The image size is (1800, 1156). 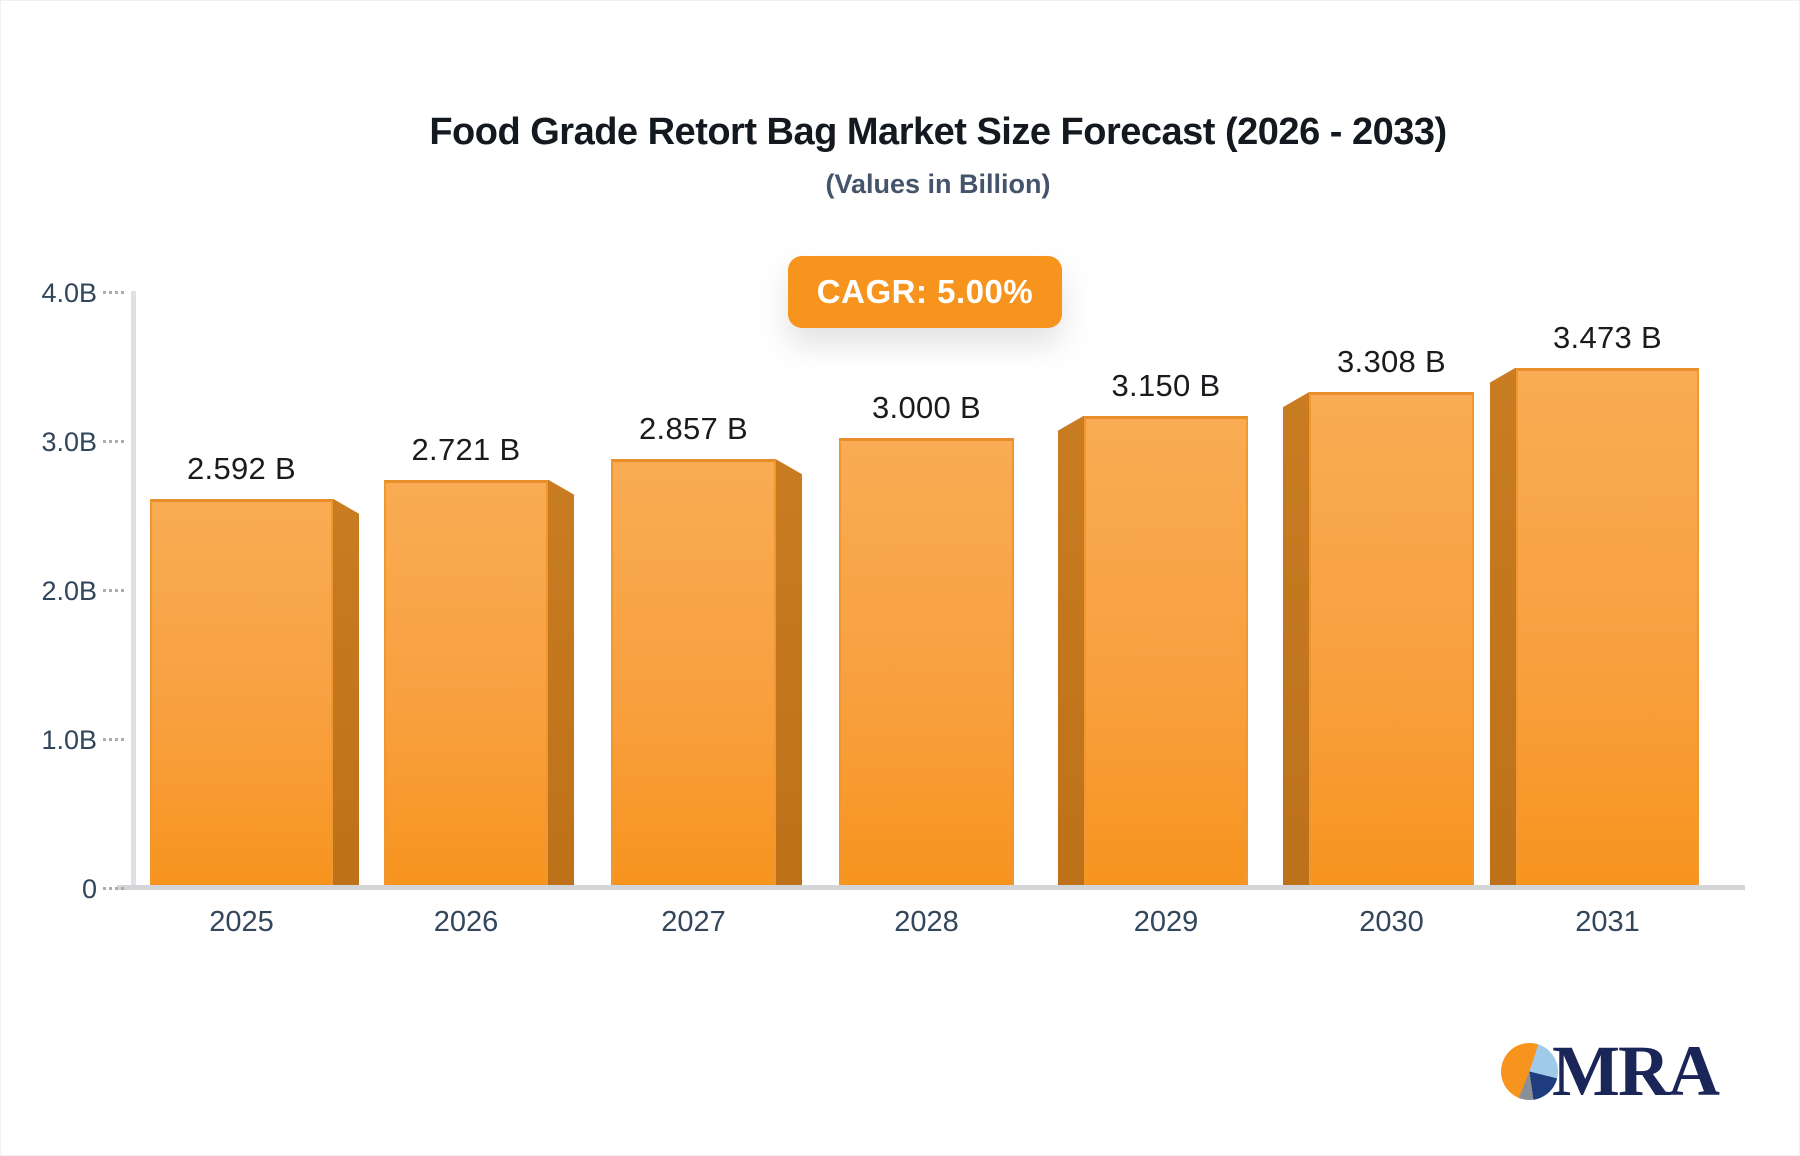 I want to click on pie-chart-logo-icon, so click(x=1529, y=1071).